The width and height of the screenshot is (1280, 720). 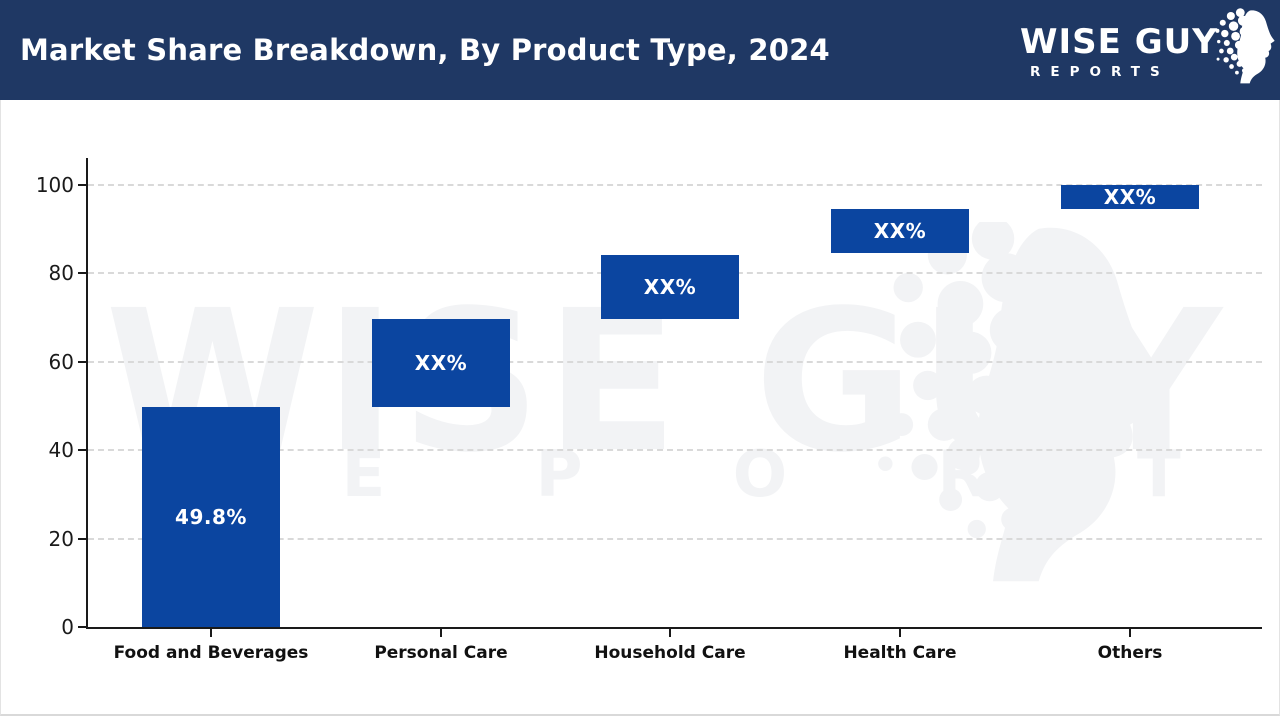 I want to click on y-tick-label: 80, so click(x=61, y=273).